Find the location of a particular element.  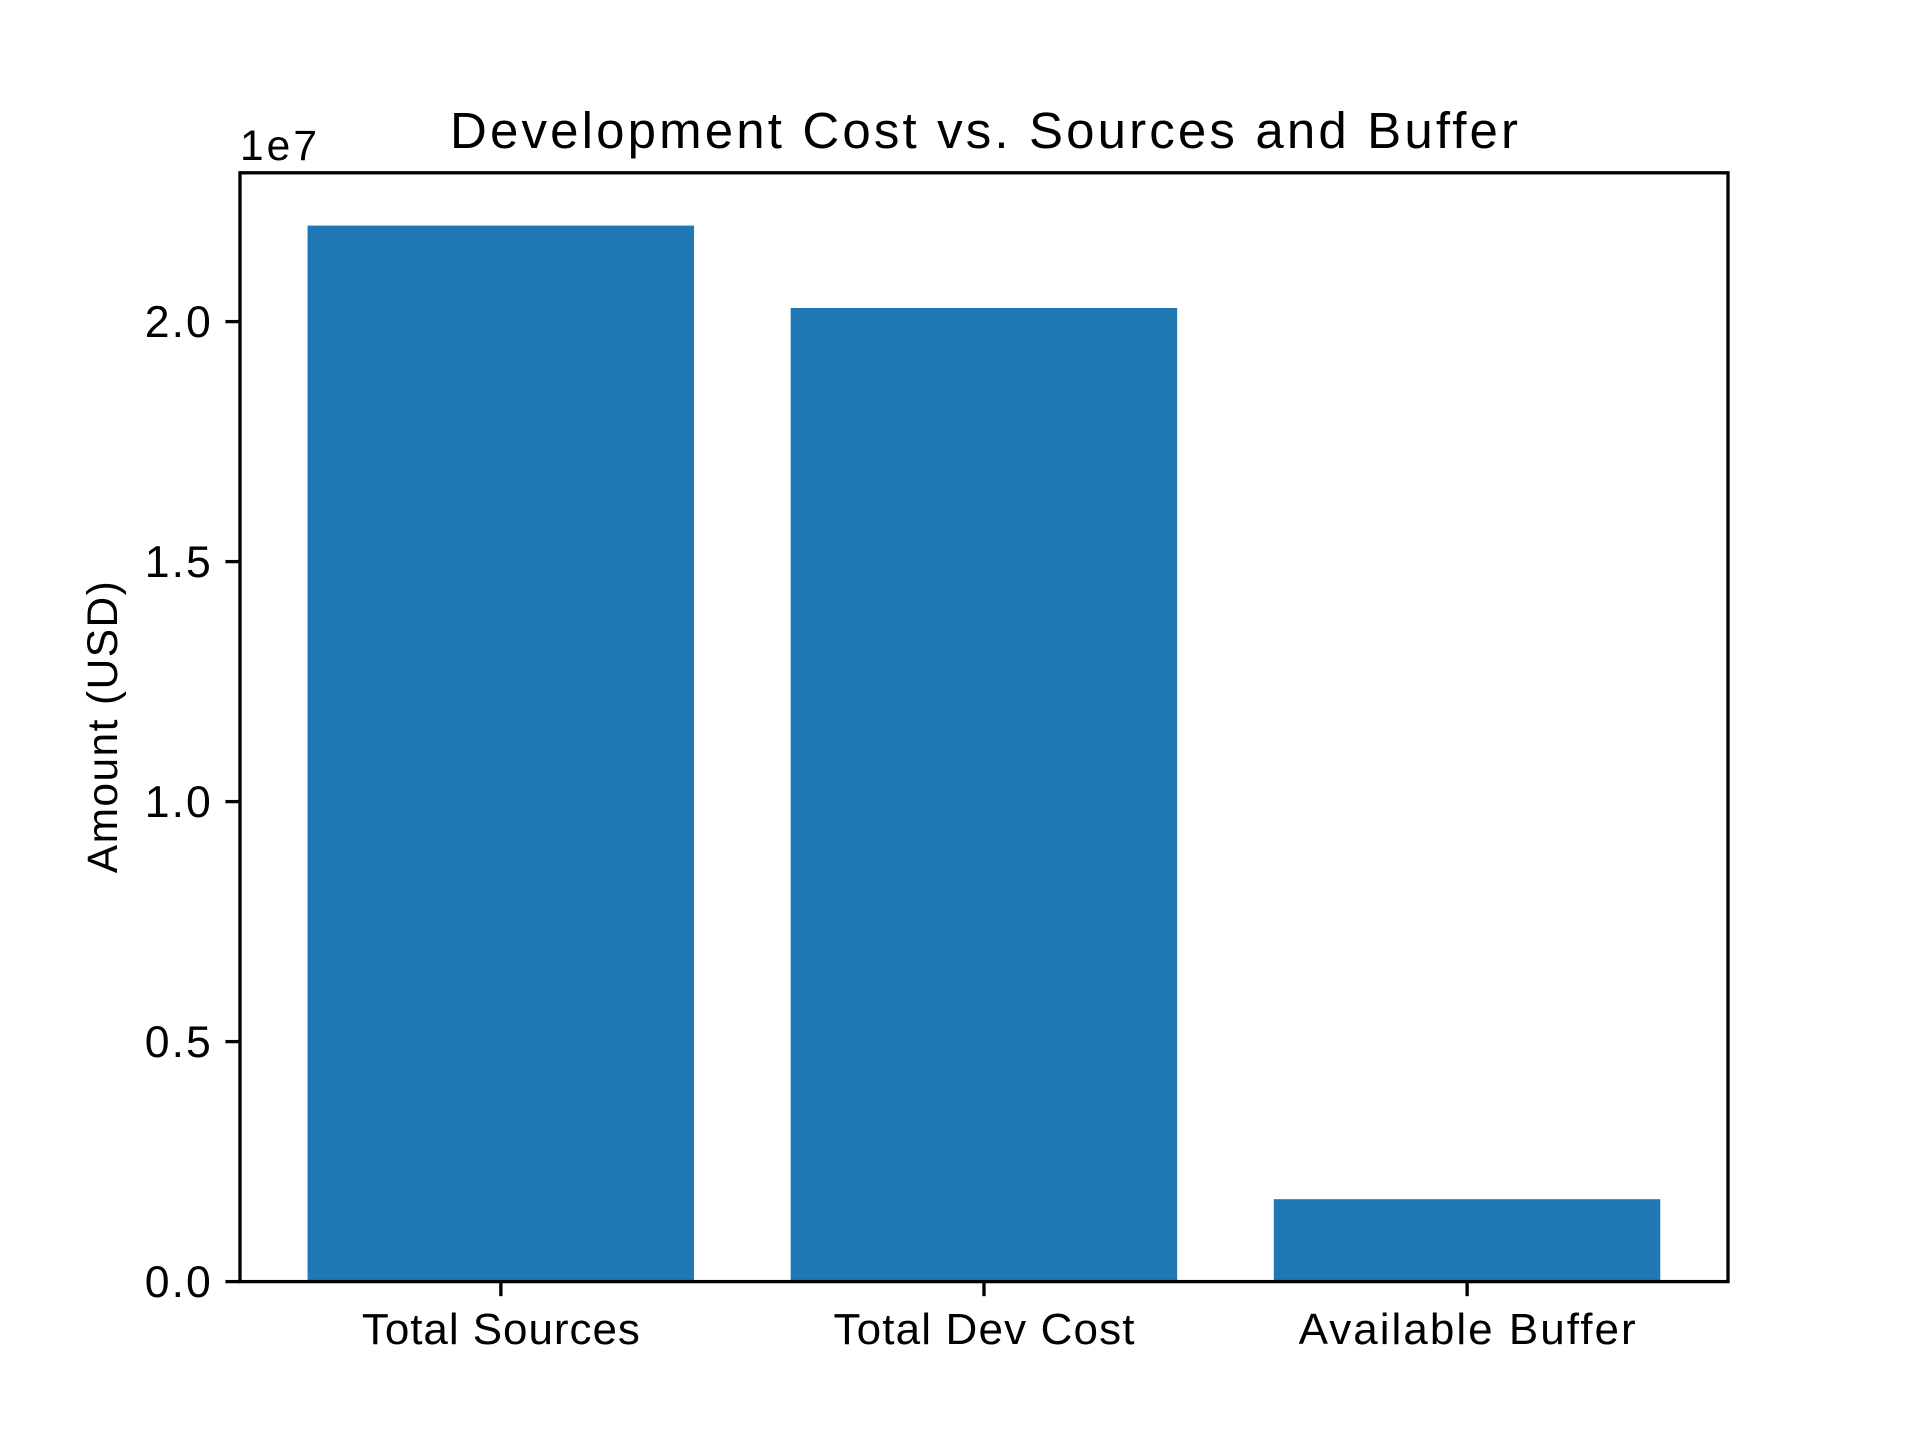

svg-text: Total Dev Cost is located at coordinates (983, 1329).